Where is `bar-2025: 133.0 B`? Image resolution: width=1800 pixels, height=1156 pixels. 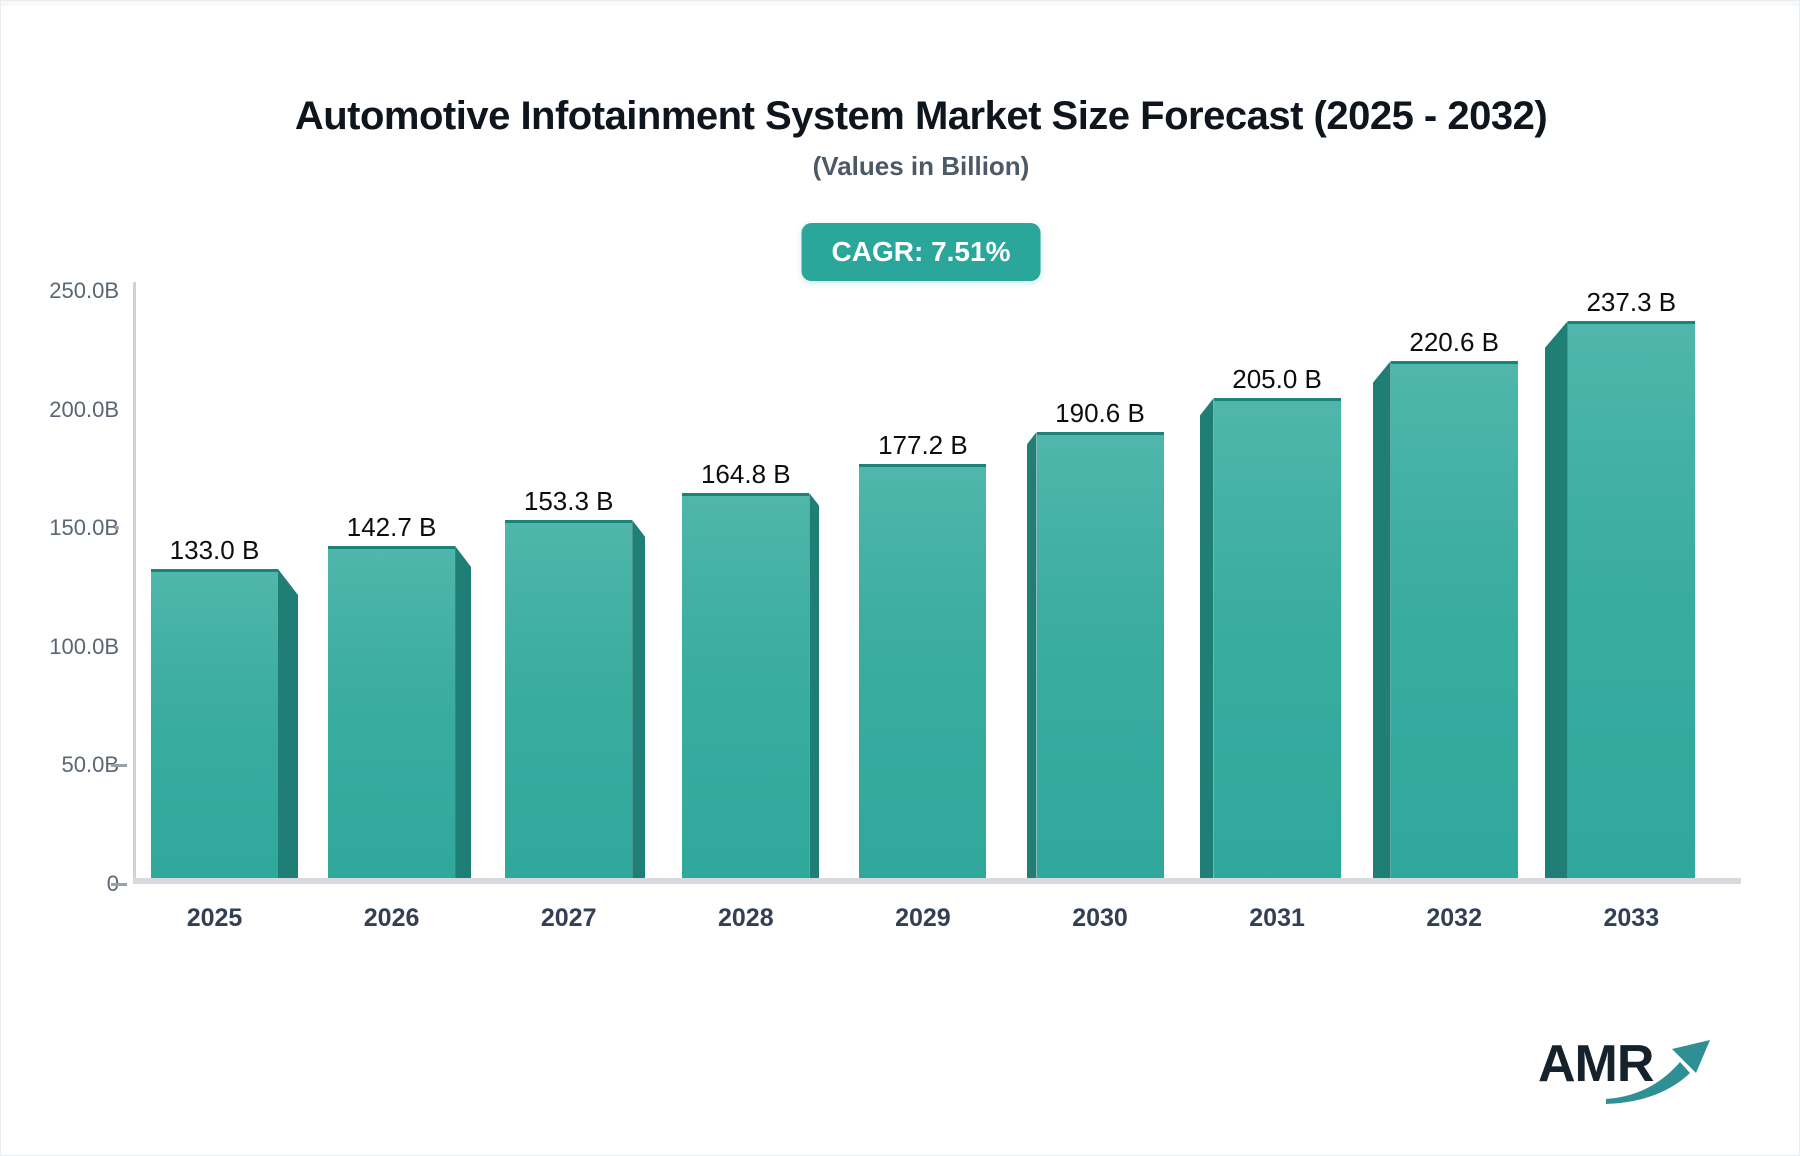 bar-2025: 133.0 B is located at coordinates (224, 709).